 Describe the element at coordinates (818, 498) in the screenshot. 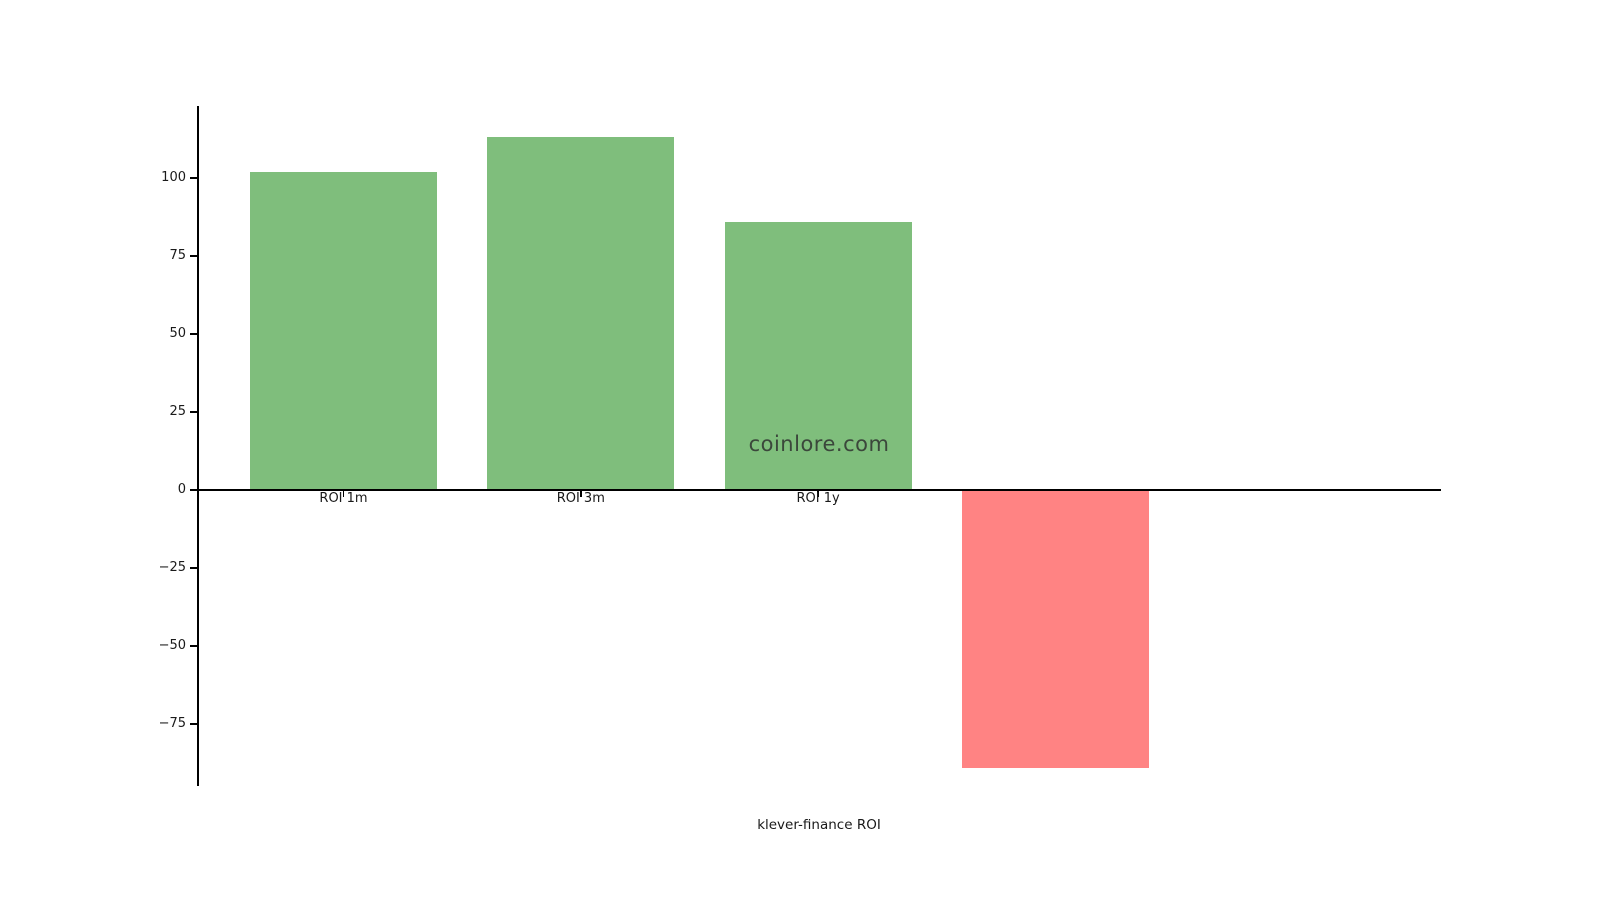

I see `x-tick-label-roi-1y: ROI 1y` at that location.